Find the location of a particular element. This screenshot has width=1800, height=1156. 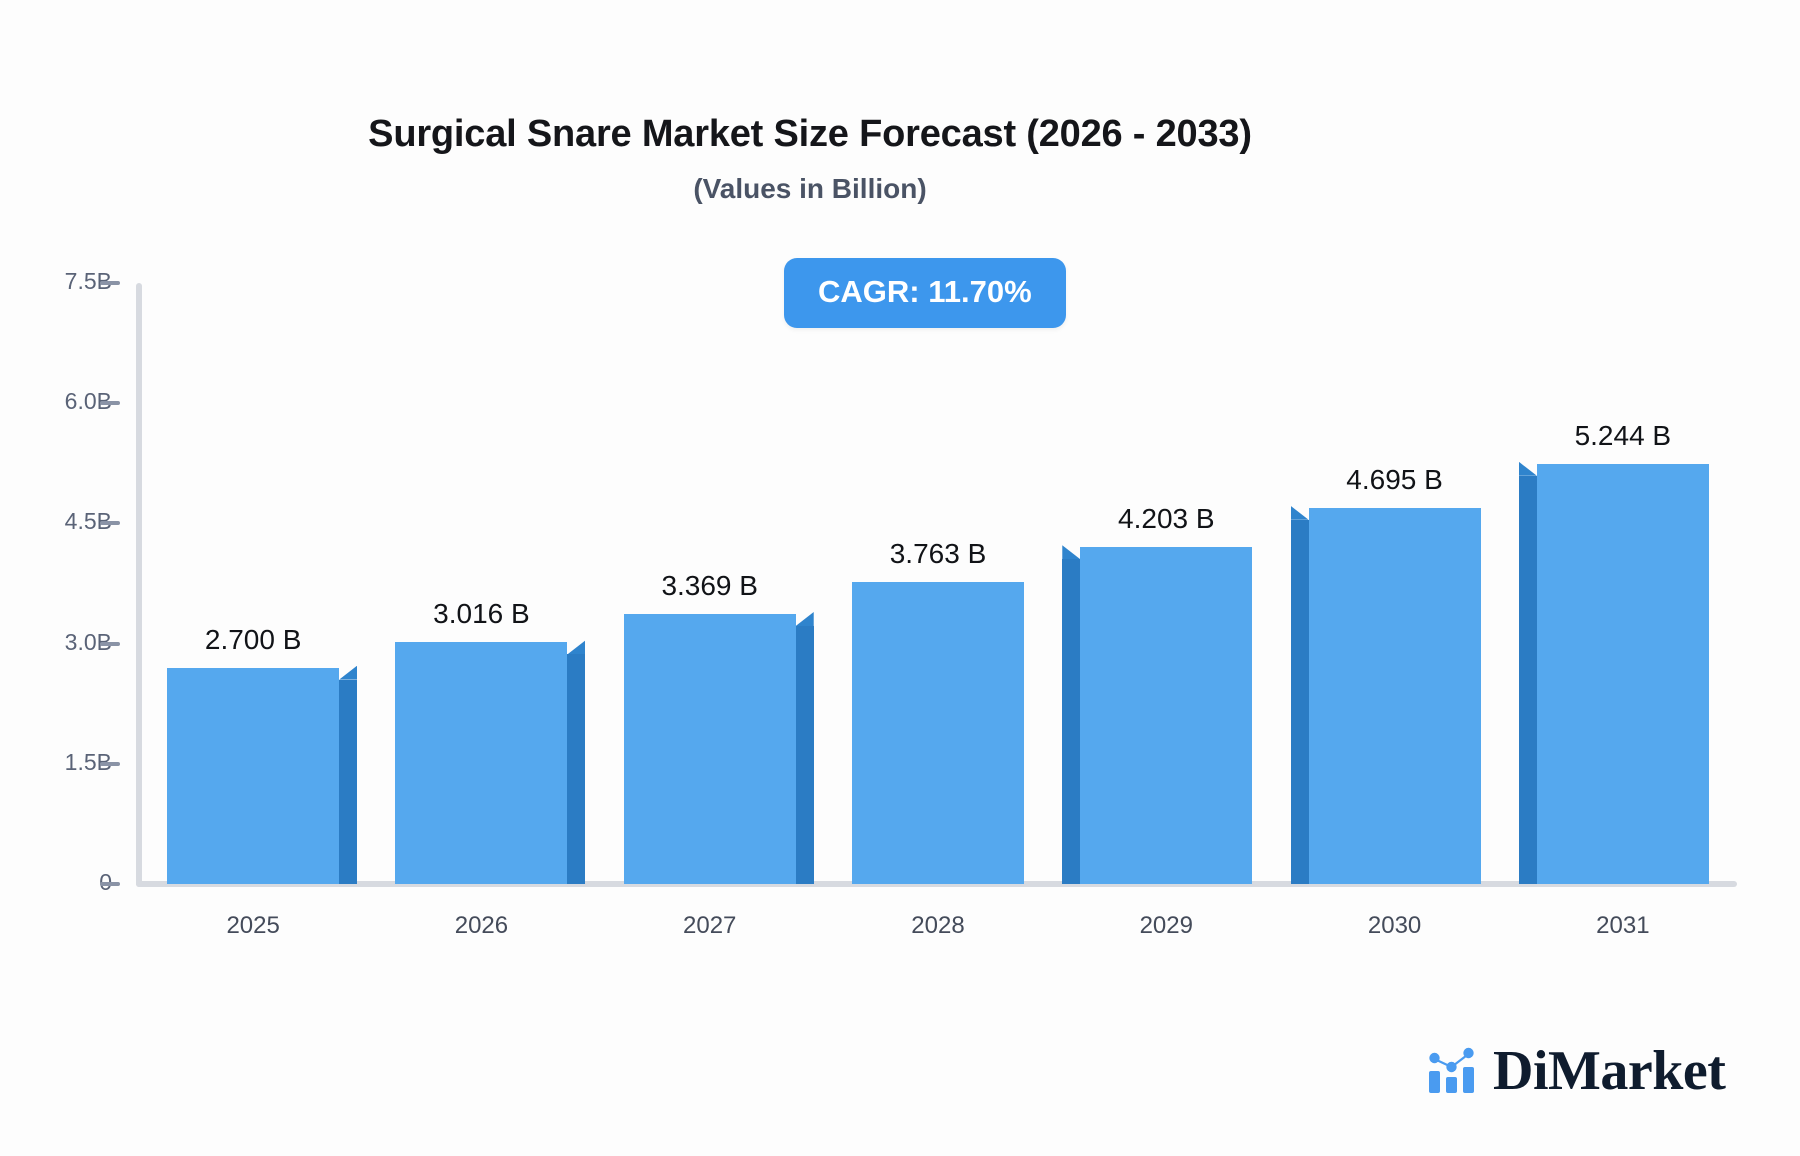

bar-value-label: 4.203 B is located at coordinates (1166, 519).